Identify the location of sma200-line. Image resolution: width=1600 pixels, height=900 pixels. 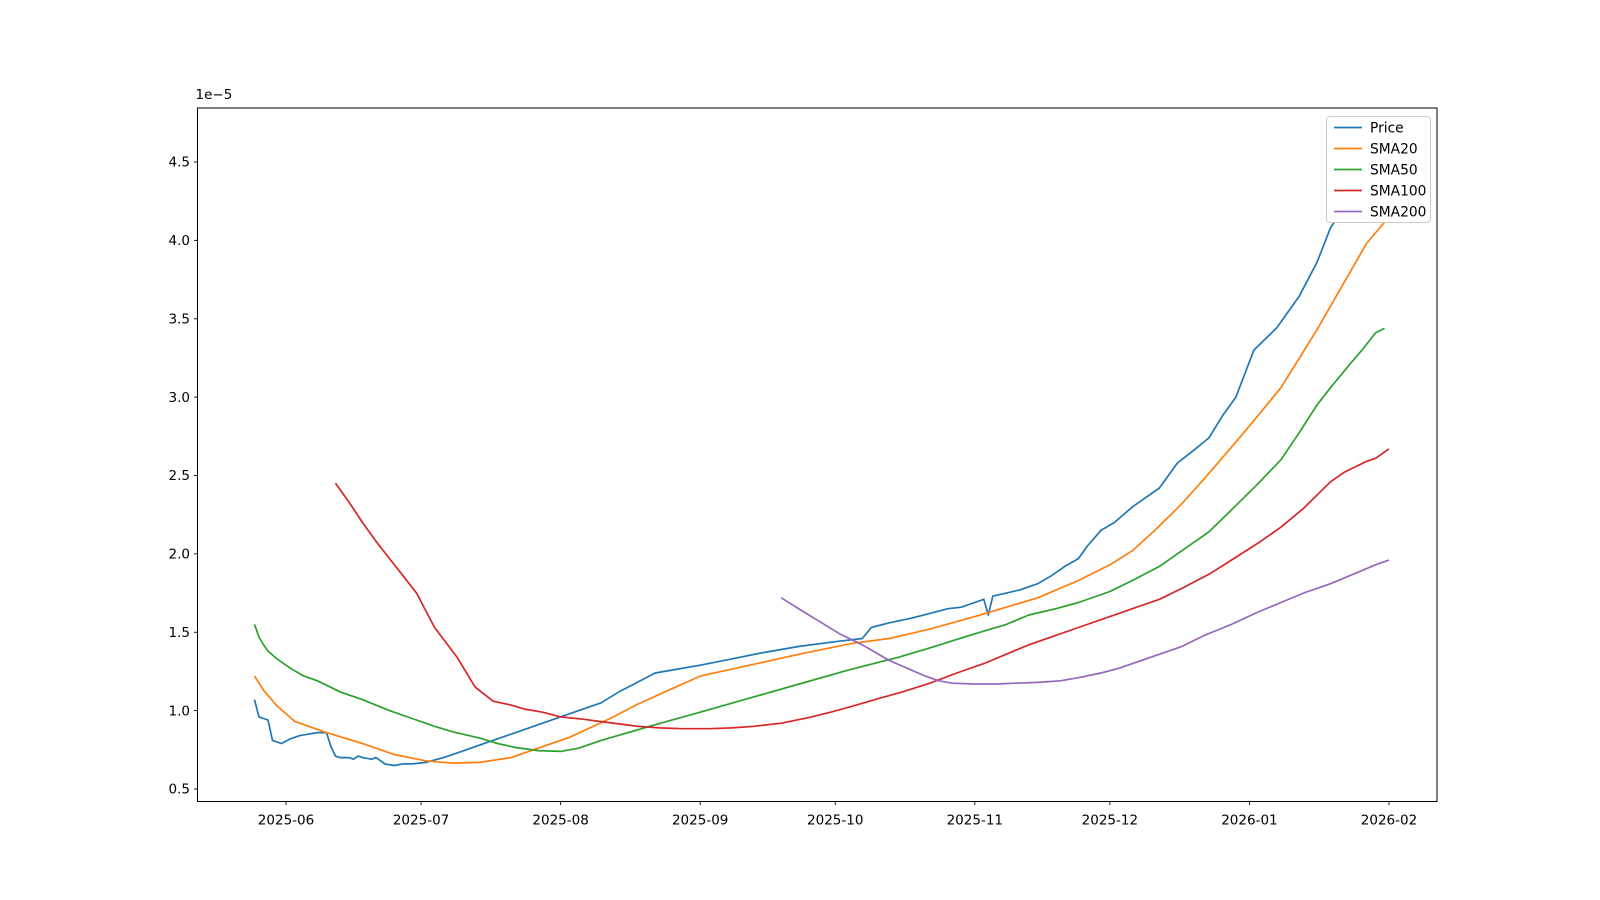
(1085, 622).